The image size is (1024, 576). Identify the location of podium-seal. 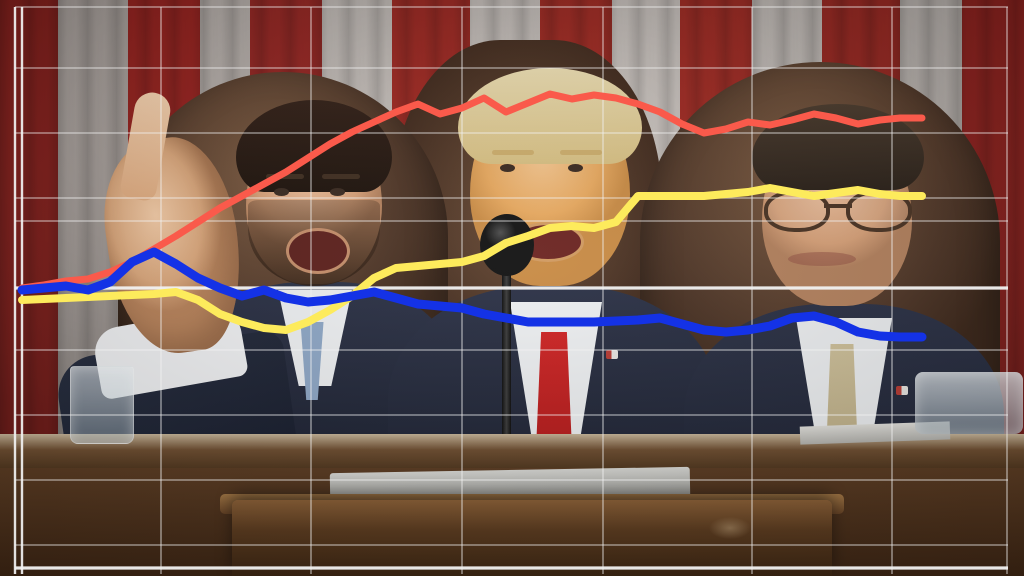
(730, 528).